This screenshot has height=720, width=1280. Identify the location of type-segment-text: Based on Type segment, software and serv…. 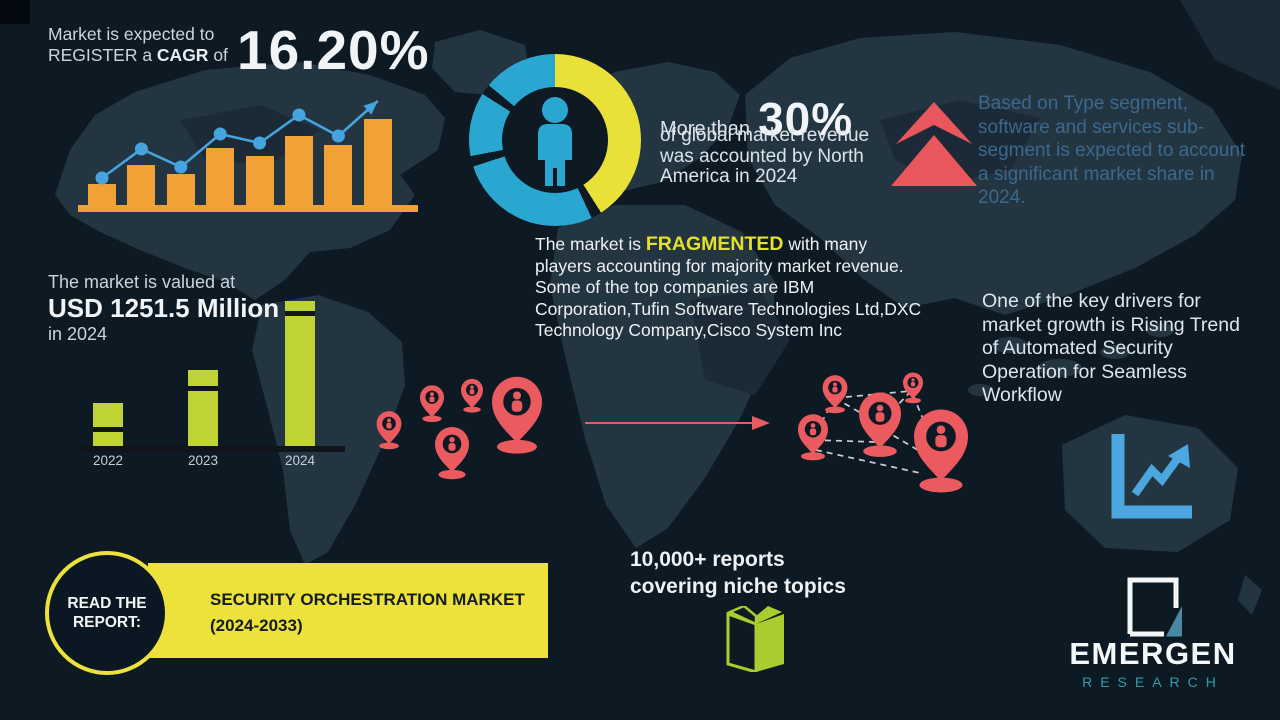
(1112, 150).